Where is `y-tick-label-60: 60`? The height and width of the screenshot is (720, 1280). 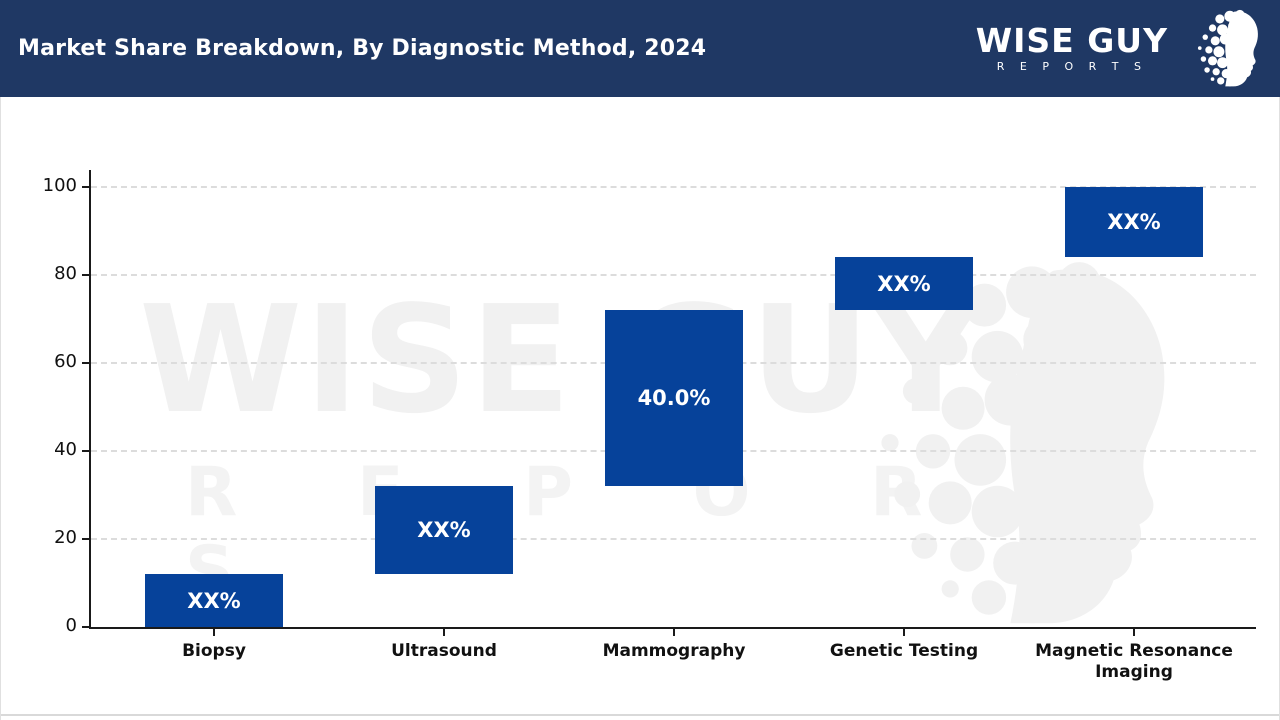 y-tick-label-60: 60 is located at coordinates (65, 361).